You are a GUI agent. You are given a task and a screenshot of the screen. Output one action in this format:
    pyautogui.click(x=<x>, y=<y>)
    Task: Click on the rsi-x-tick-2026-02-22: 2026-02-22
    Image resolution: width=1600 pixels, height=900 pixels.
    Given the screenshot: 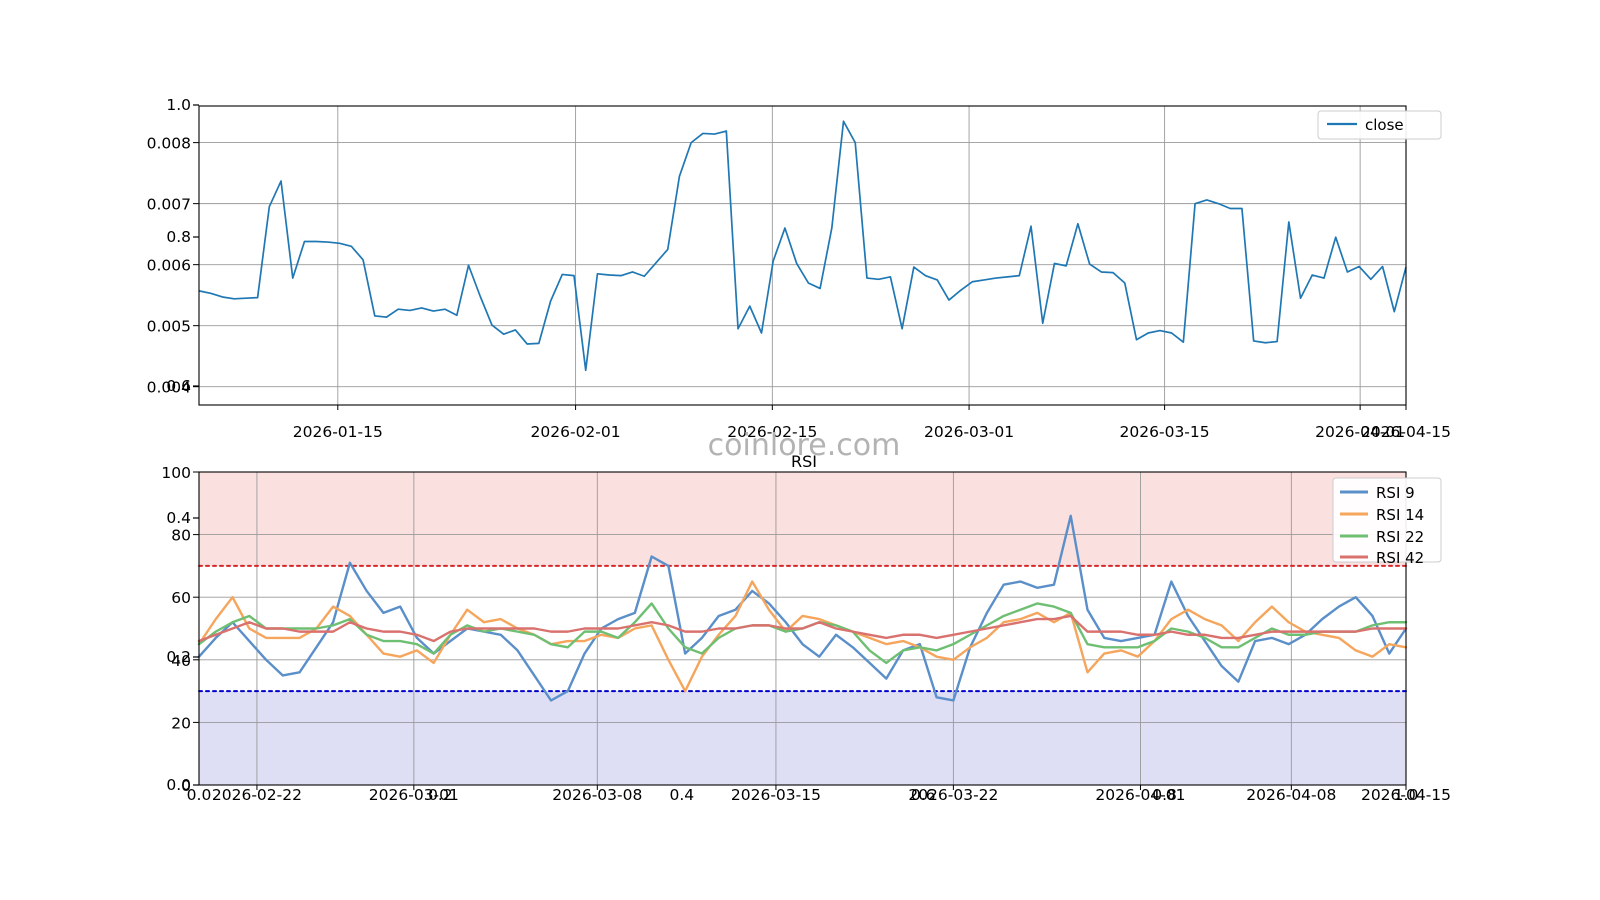 What is the action you would take?
    pyautogui.click(x=257, y=795)
    